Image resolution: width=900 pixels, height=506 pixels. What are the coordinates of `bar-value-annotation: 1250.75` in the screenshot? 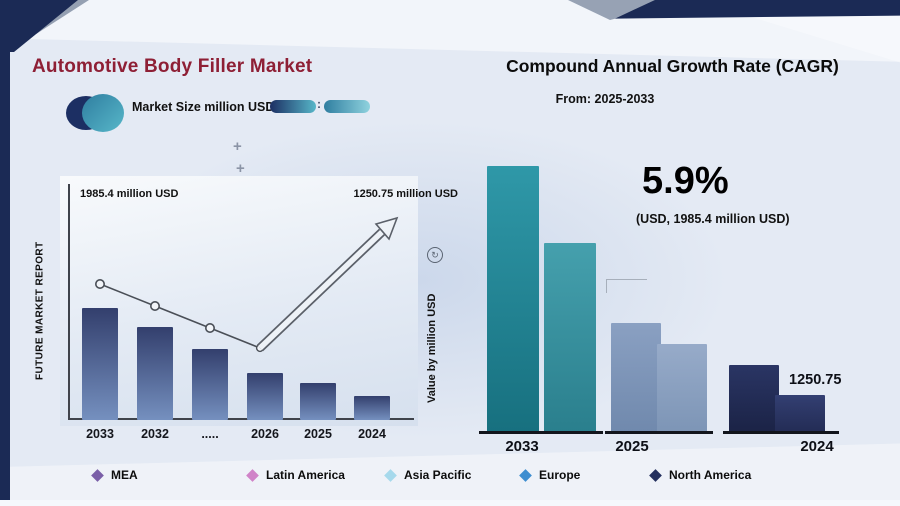 It's located at (815, 380).